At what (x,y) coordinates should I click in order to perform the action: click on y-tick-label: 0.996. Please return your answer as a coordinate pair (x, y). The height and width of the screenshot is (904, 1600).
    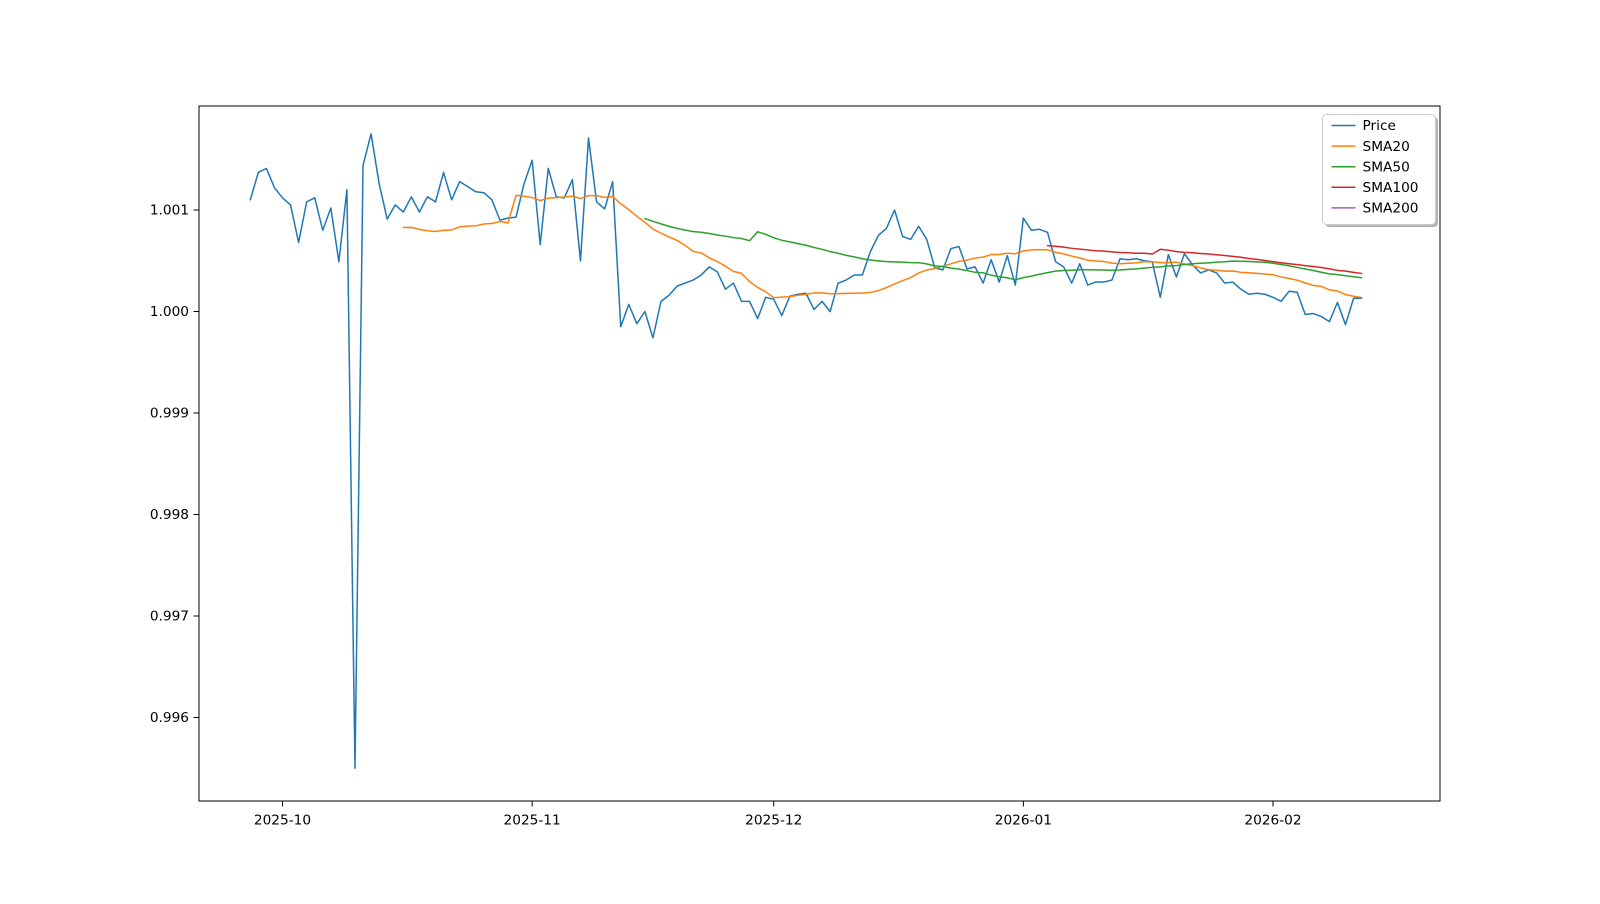
    Looking at the image, I should click on (169, 718).